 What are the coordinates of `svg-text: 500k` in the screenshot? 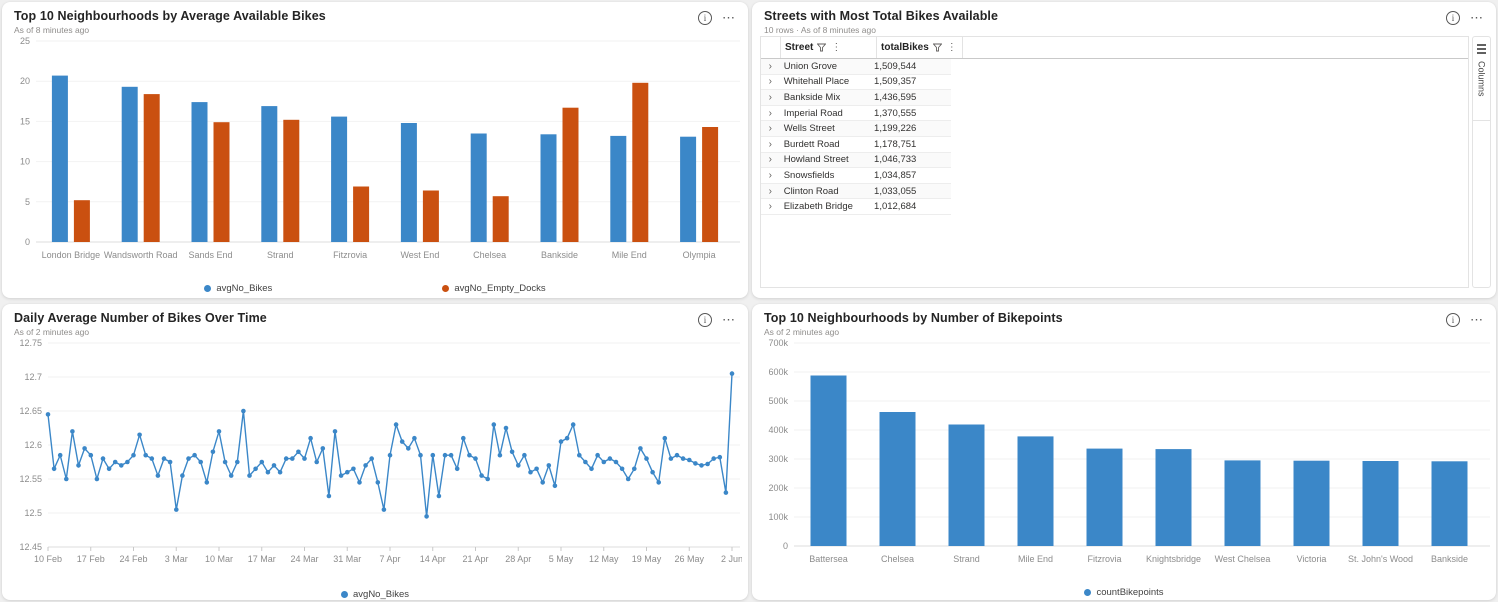 It's located at (778, 401).